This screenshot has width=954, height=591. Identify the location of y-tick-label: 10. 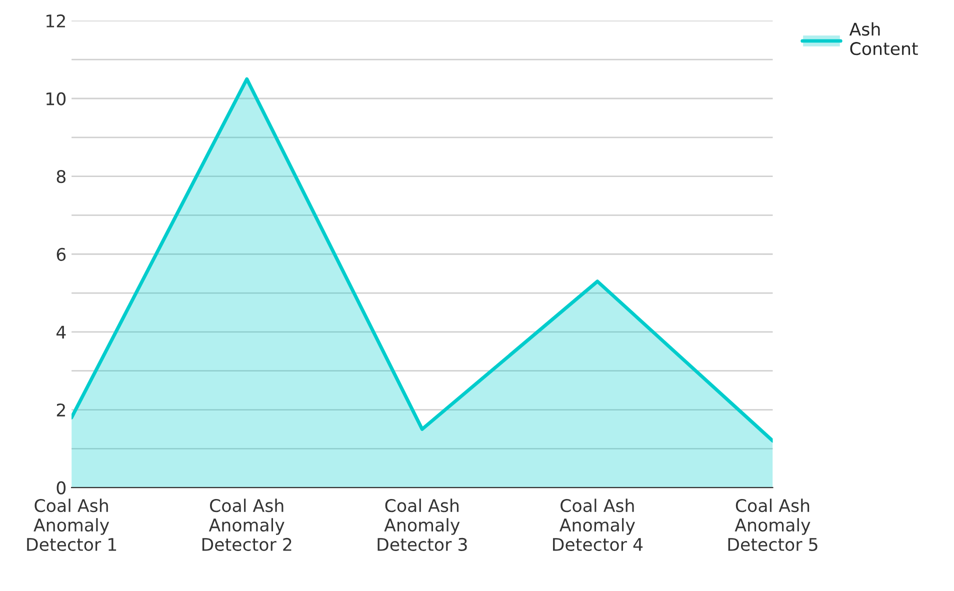
(56, 99).